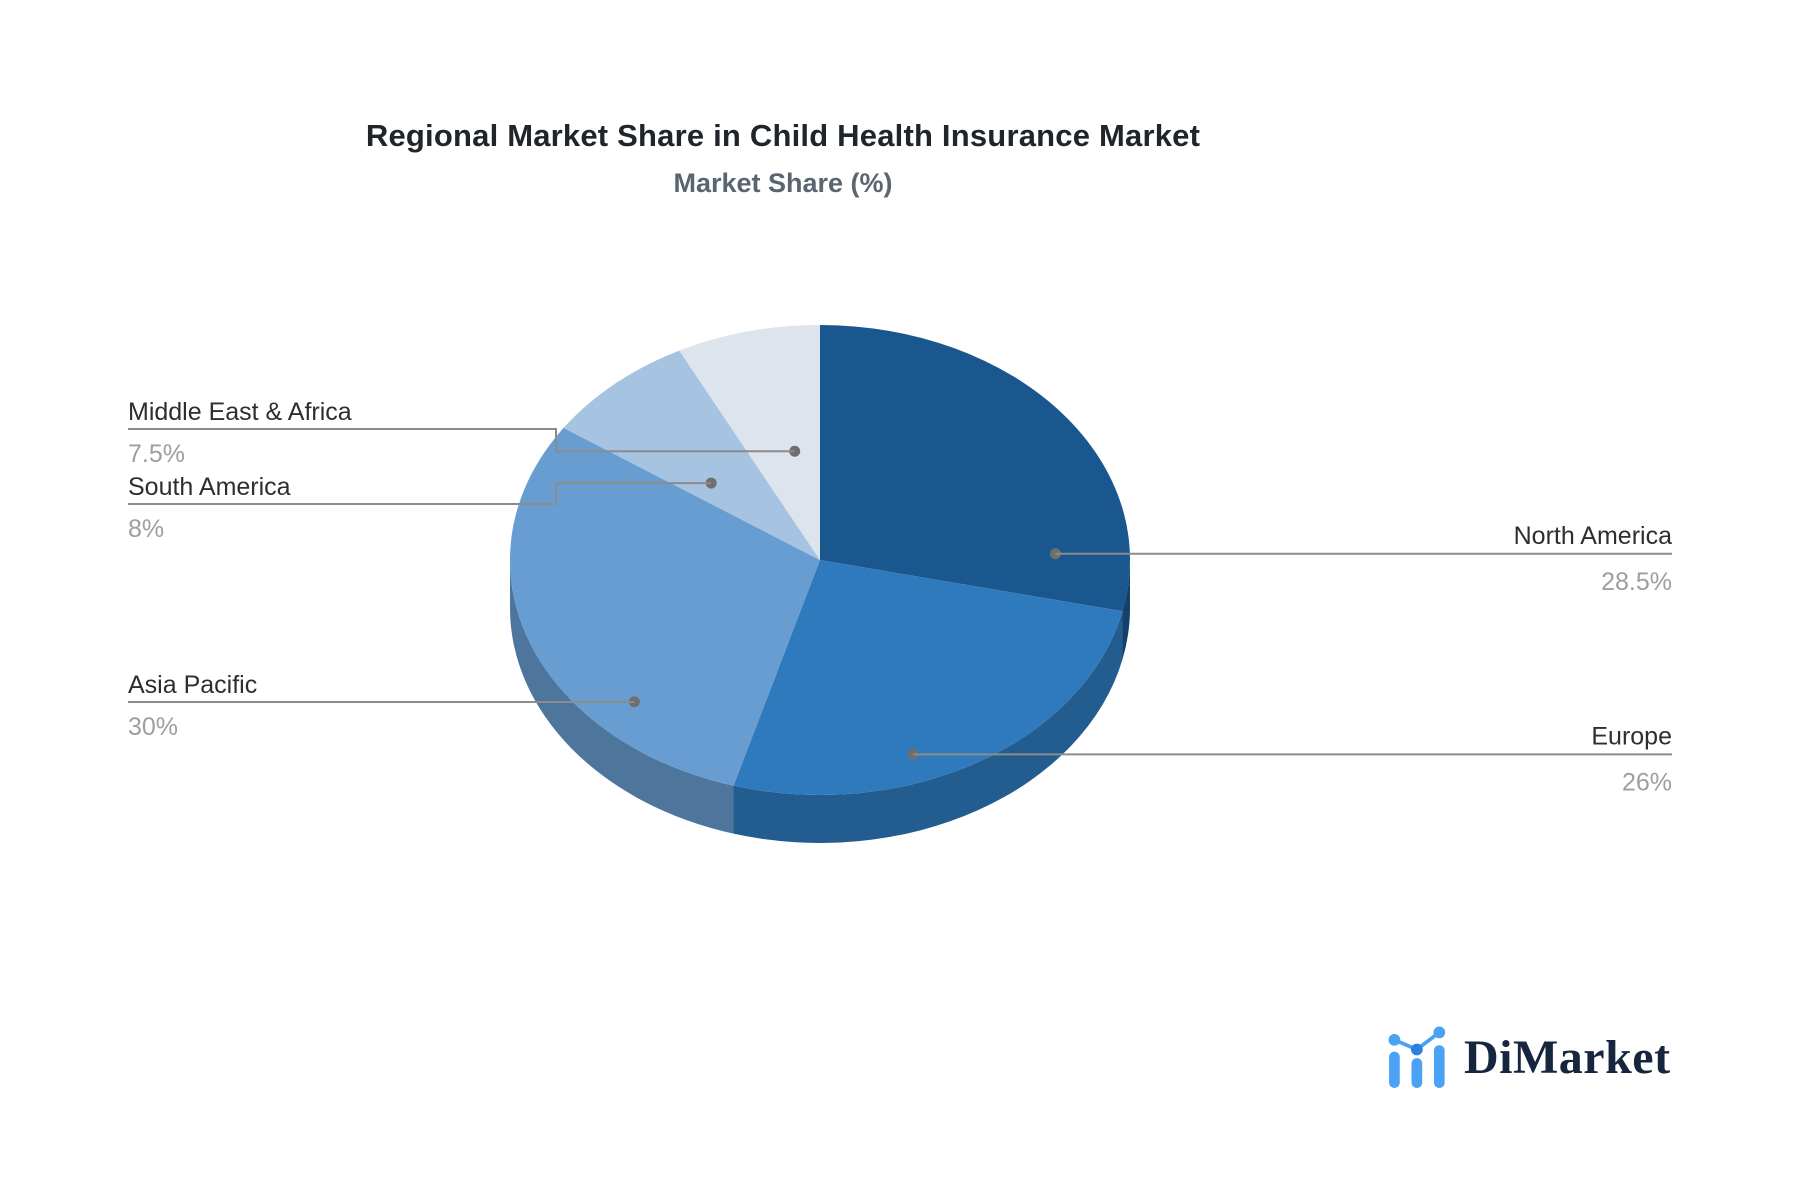 The width and height of the screenshot is (1800, 1196). I want to click on chart-subtitle: Market Share (%), so click(783, 183).